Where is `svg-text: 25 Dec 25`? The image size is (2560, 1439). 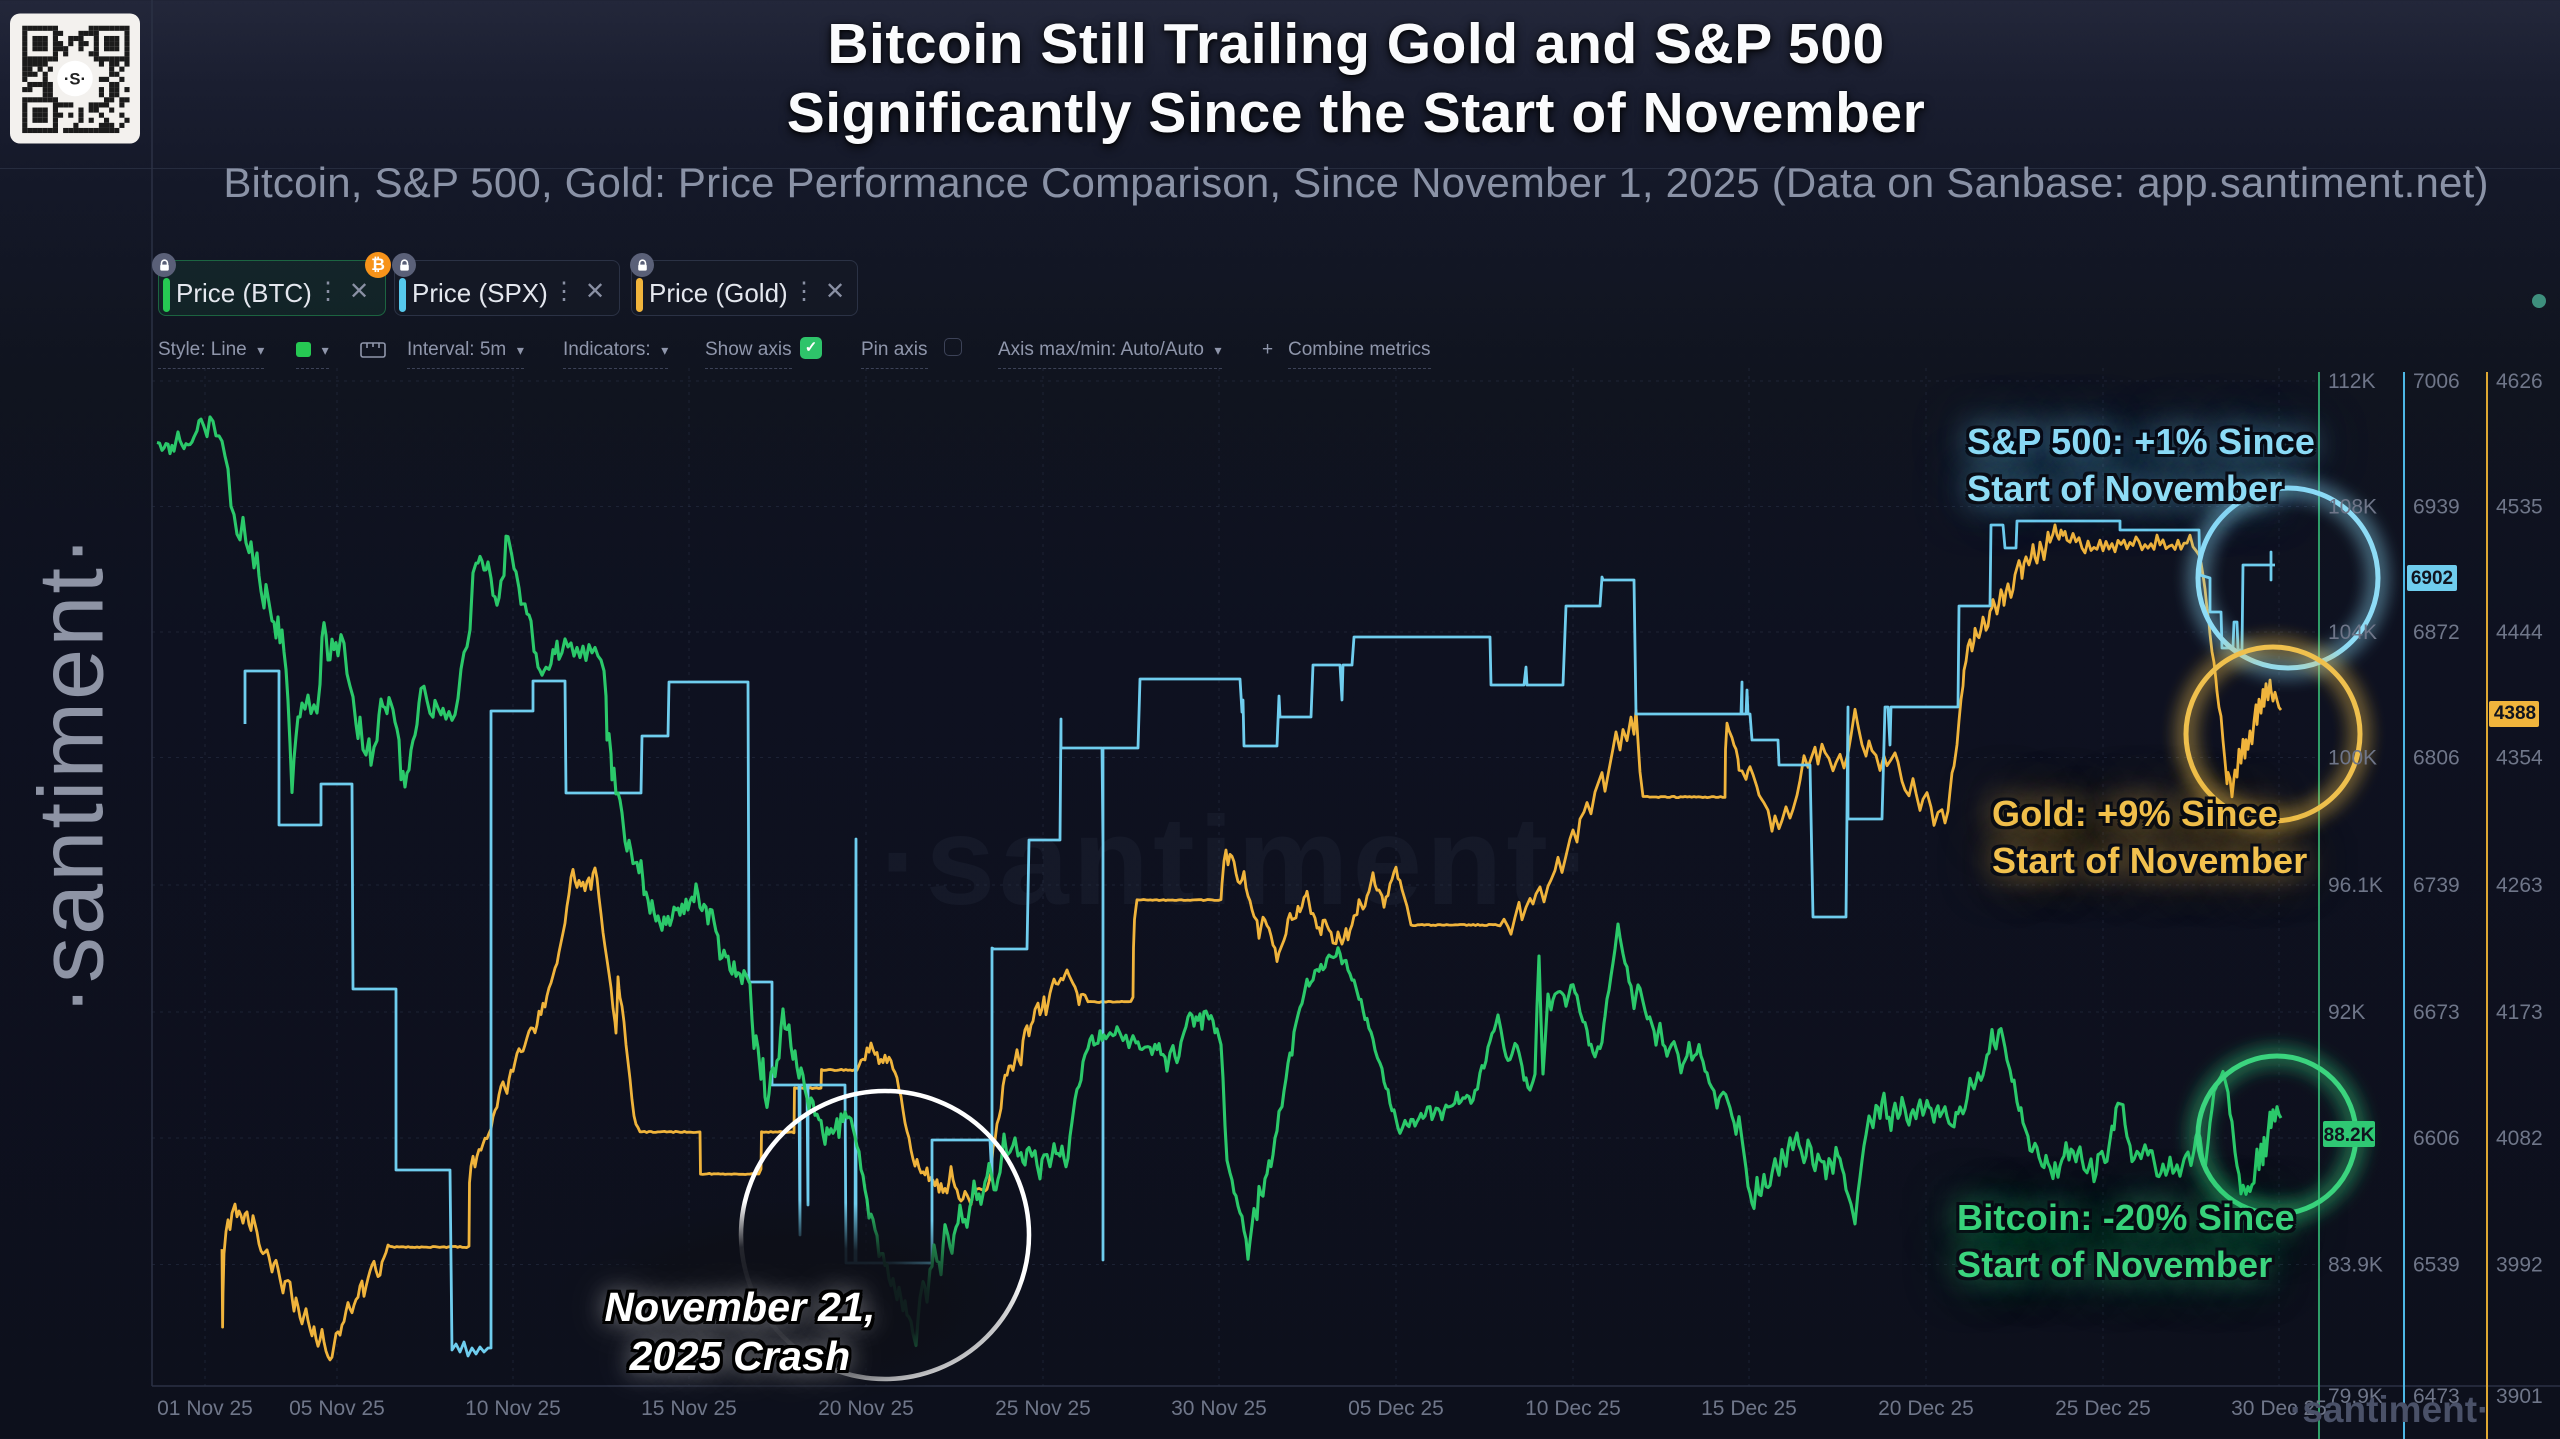 svg-text: 25 Dec 25 is located at coordinates (2103, 1408).